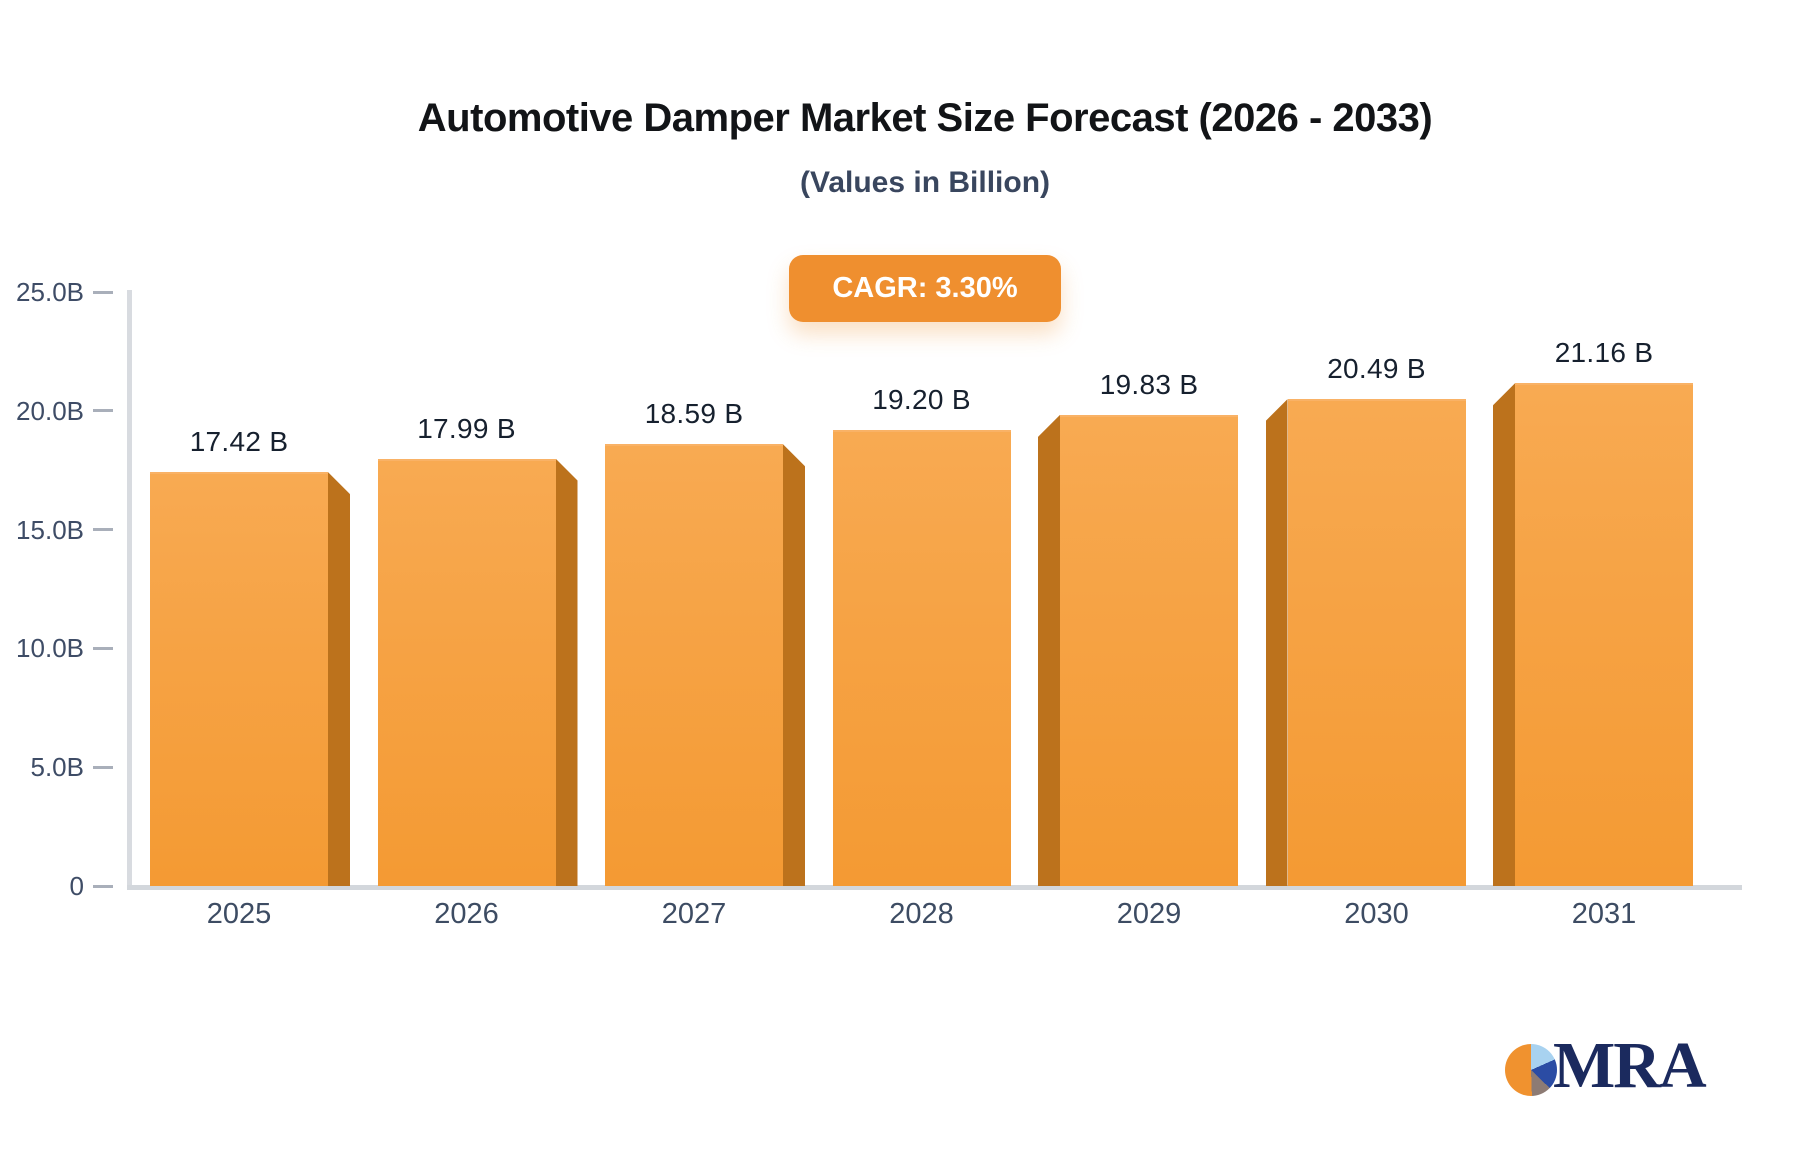 The width and height of the screenshot is (1800, 1156). What do you see at coordinates (57, 767) in the screenshot?
I see `y-axis-label: 5.0B` at bounding box center [57, 767].